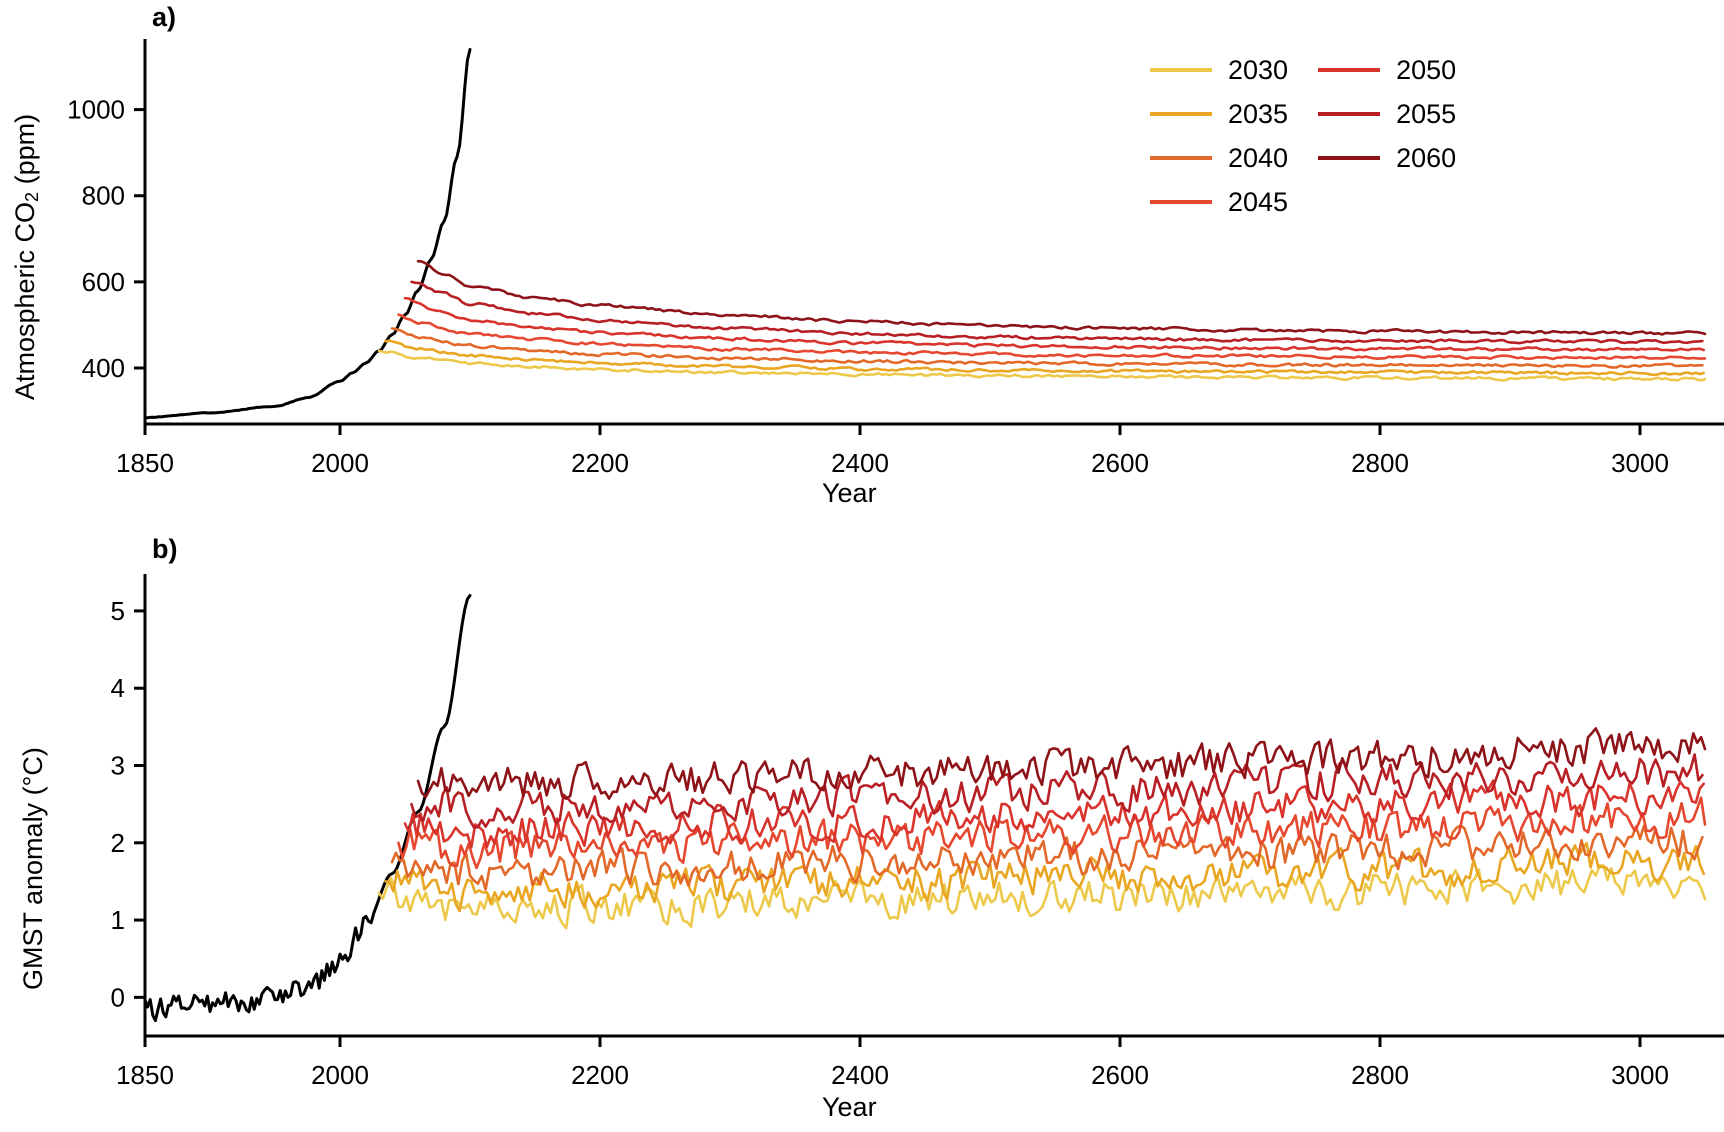 The width and height of the screenshot is (1724, 1132). What do you see at coordinates (1181, 70) in the screenshot?
I see `legend-swatch-2030` at bounding box center [1181, 70].